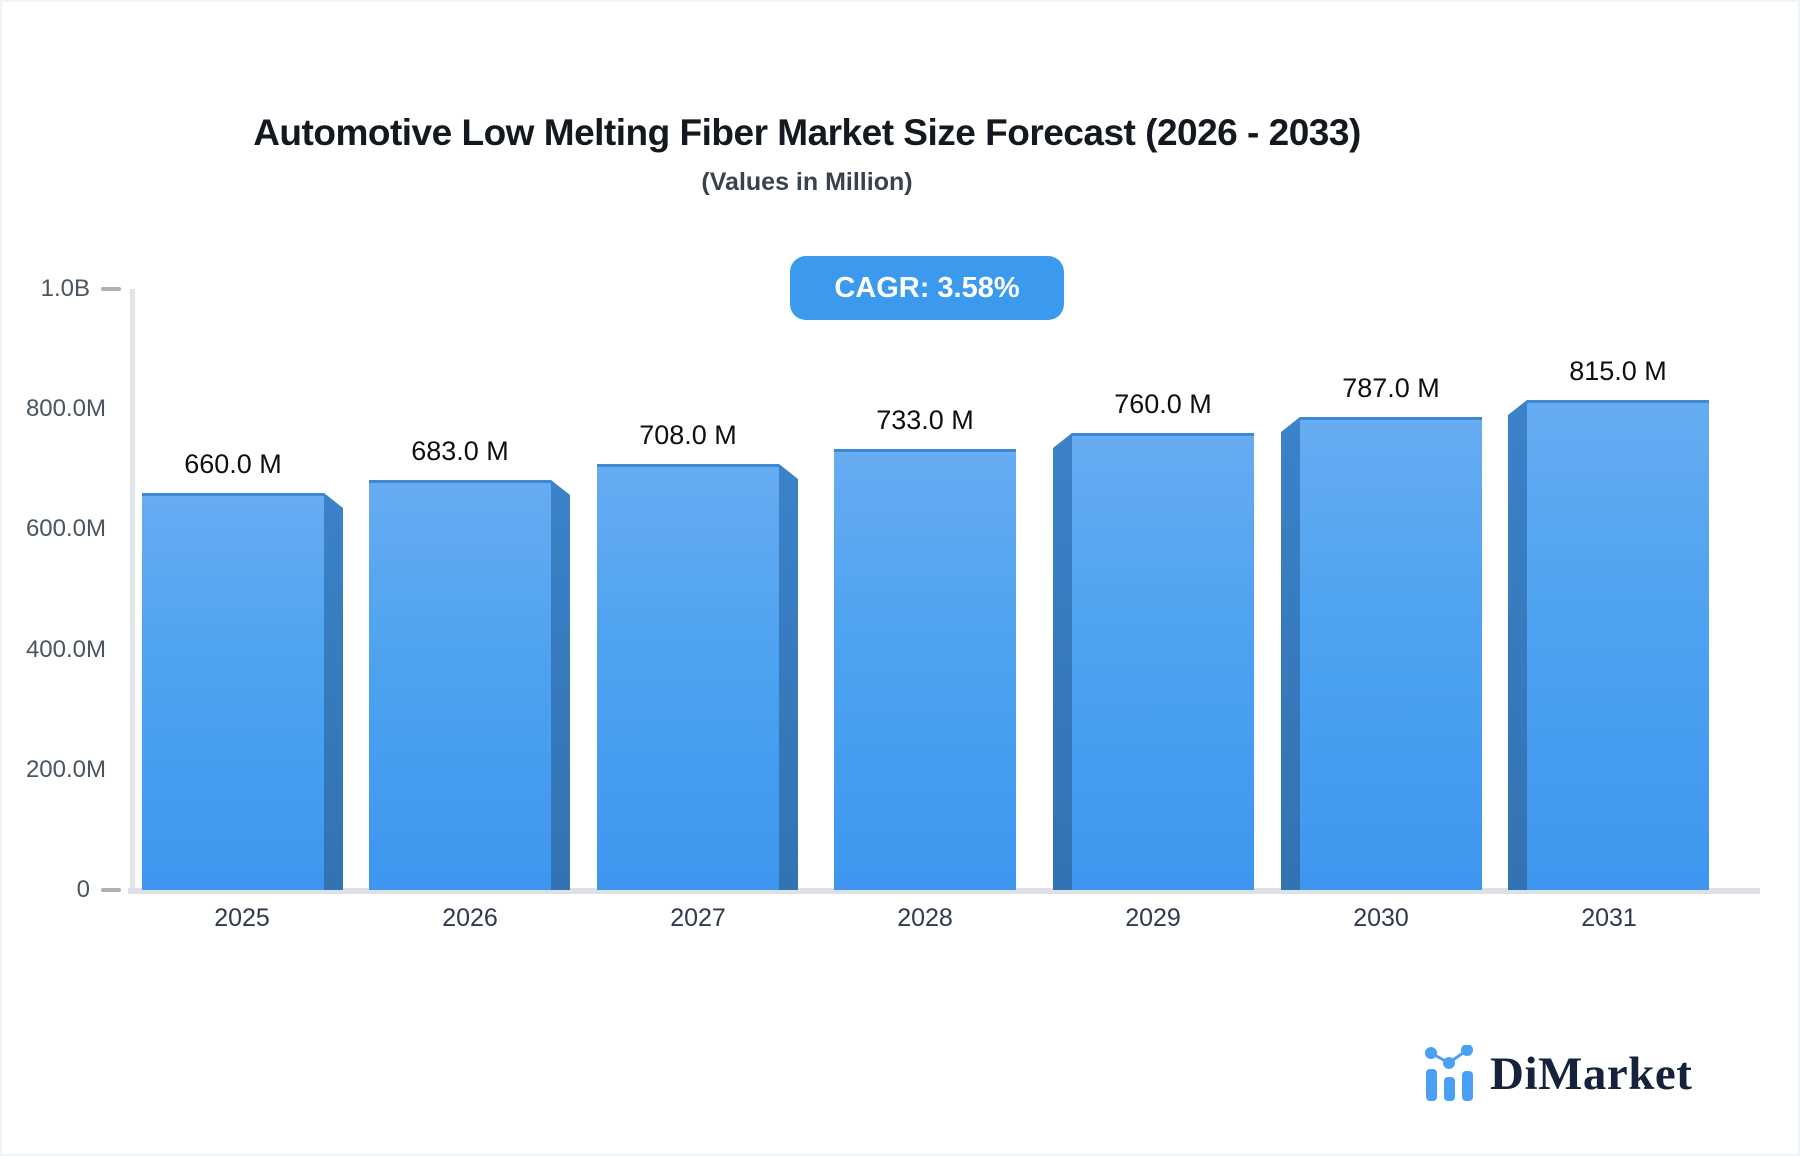  Describe the element at coordinates (132, 589) in the screenshot. I see `y-axis-line` at that location.